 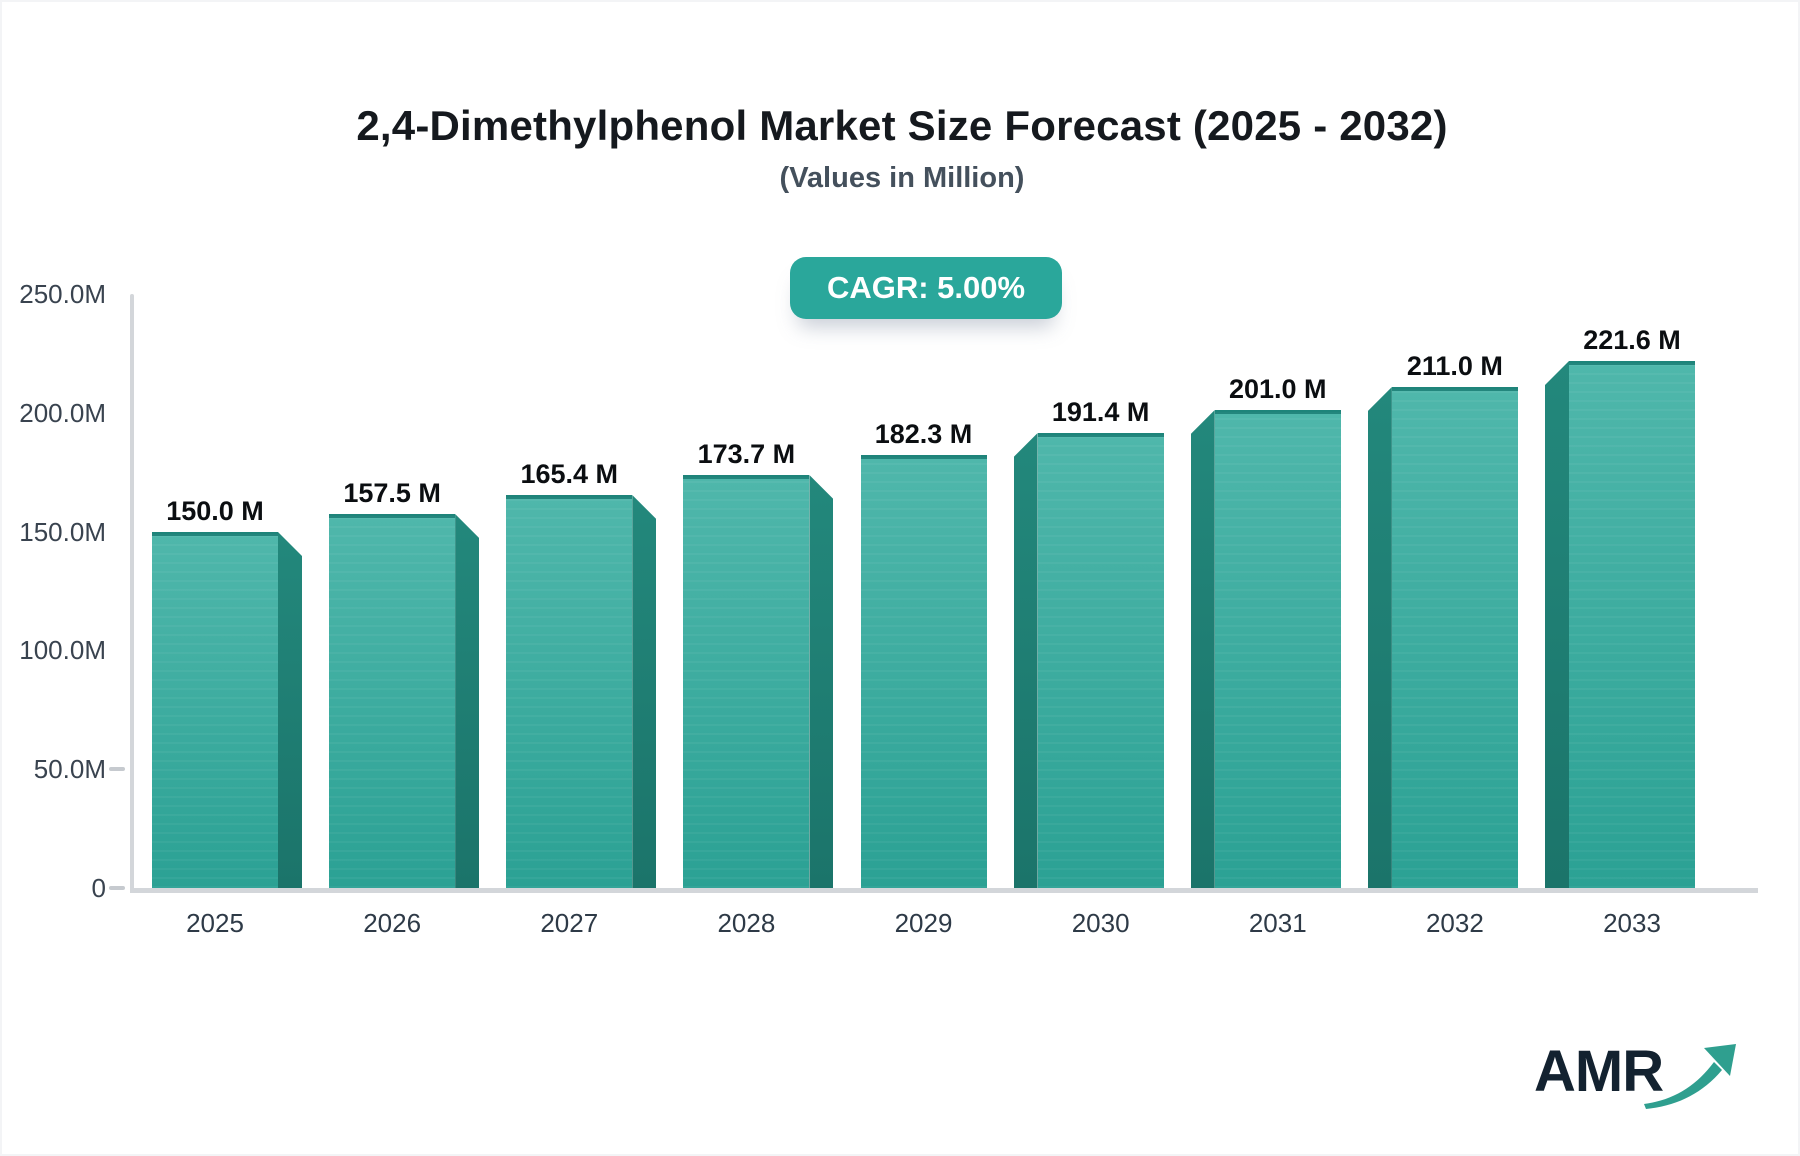 I want to click on y-axis-tick-label: 200.0M, so click(x=62, y=412).